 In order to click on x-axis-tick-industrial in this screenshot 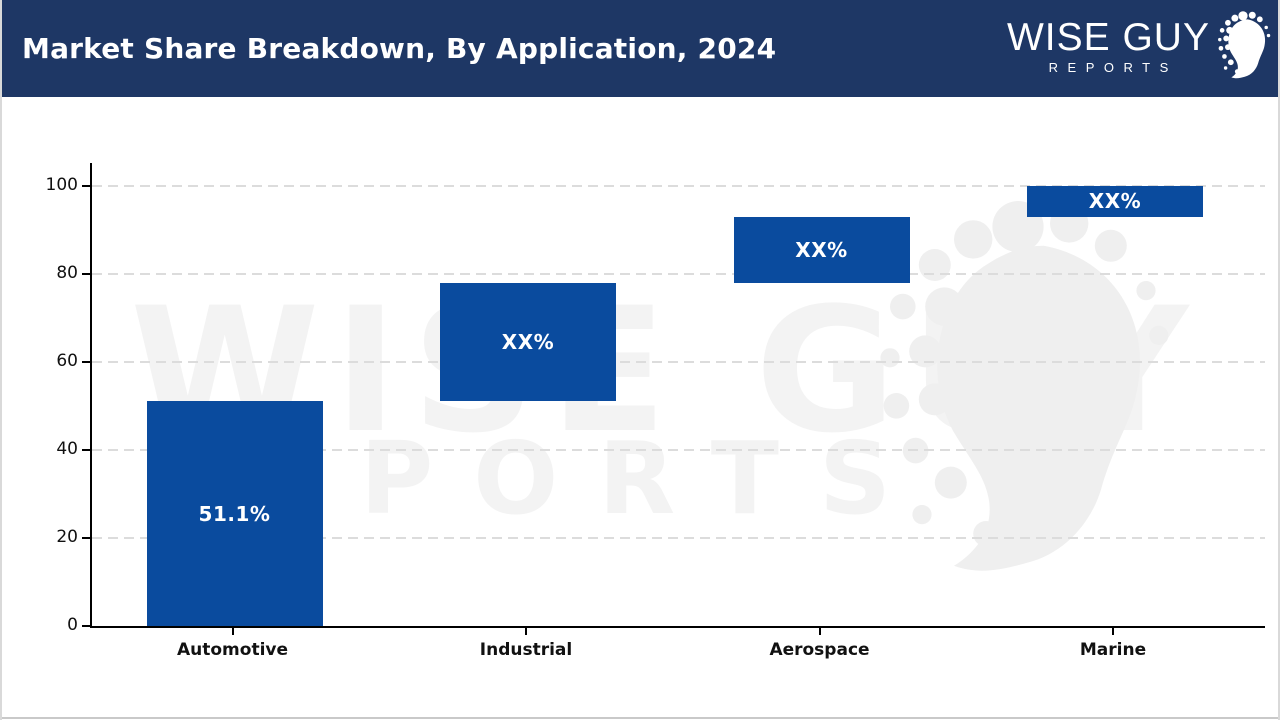, I will do `click(526, 631)`.